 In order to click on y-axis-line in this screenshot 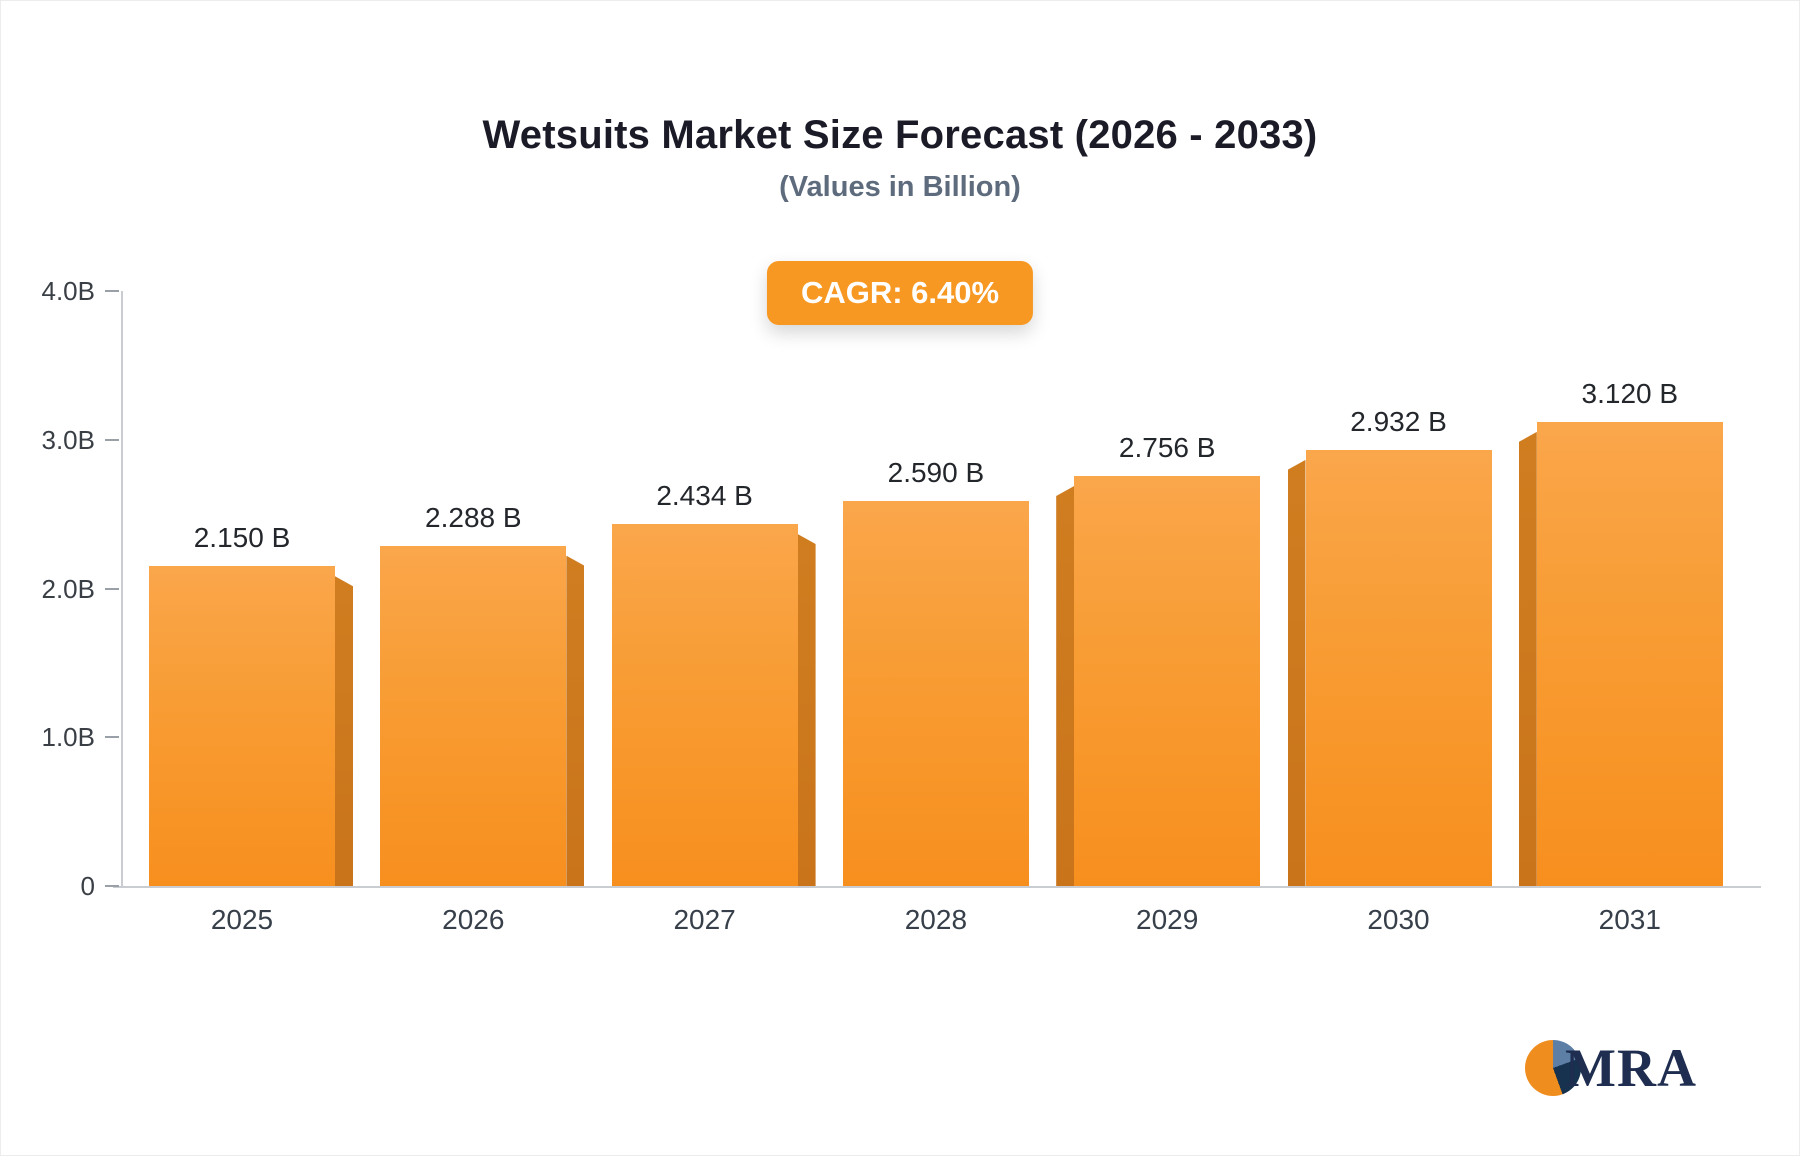, I will do `click(122, 588)`.